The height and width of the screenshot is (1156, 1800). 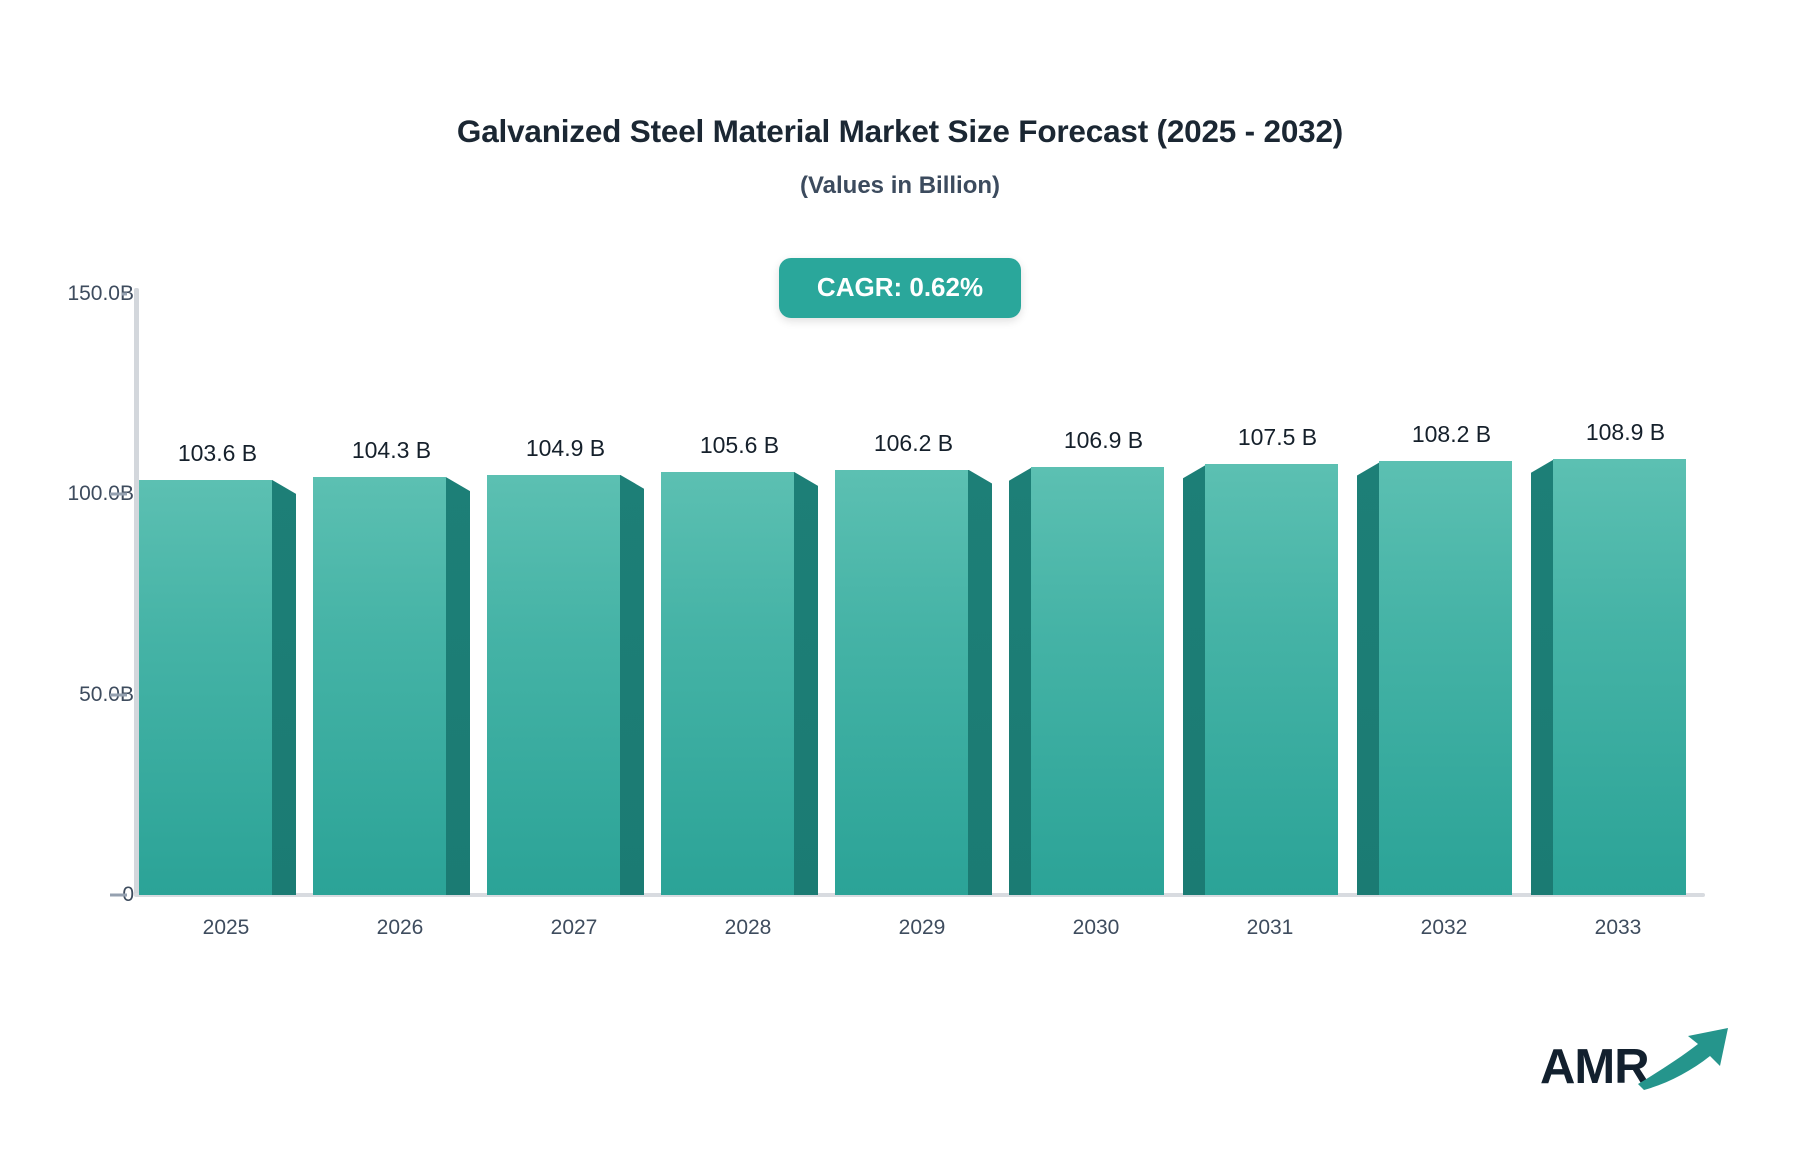 I want to click on bar-column: 103.6 B, so click(x=226, y=667).